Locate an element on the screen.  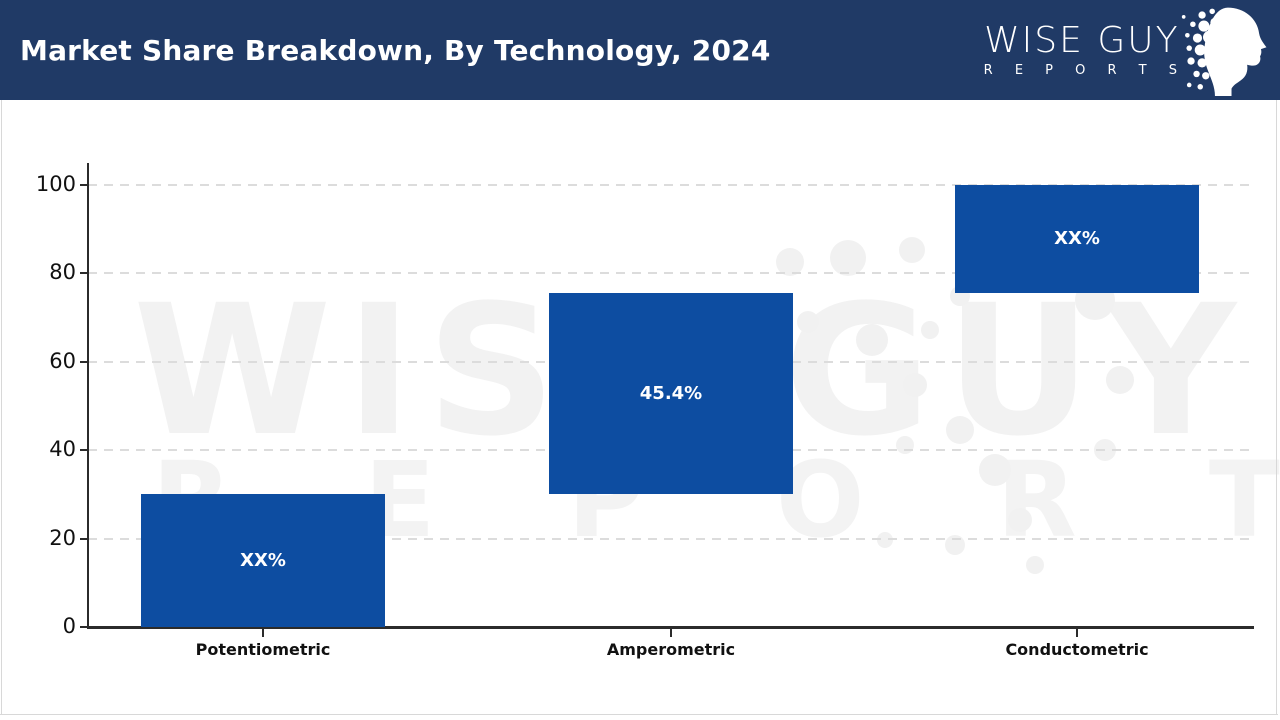
logo-wordmark: WISE GUY R E P O R T S is located at coordinates (1082, 48).